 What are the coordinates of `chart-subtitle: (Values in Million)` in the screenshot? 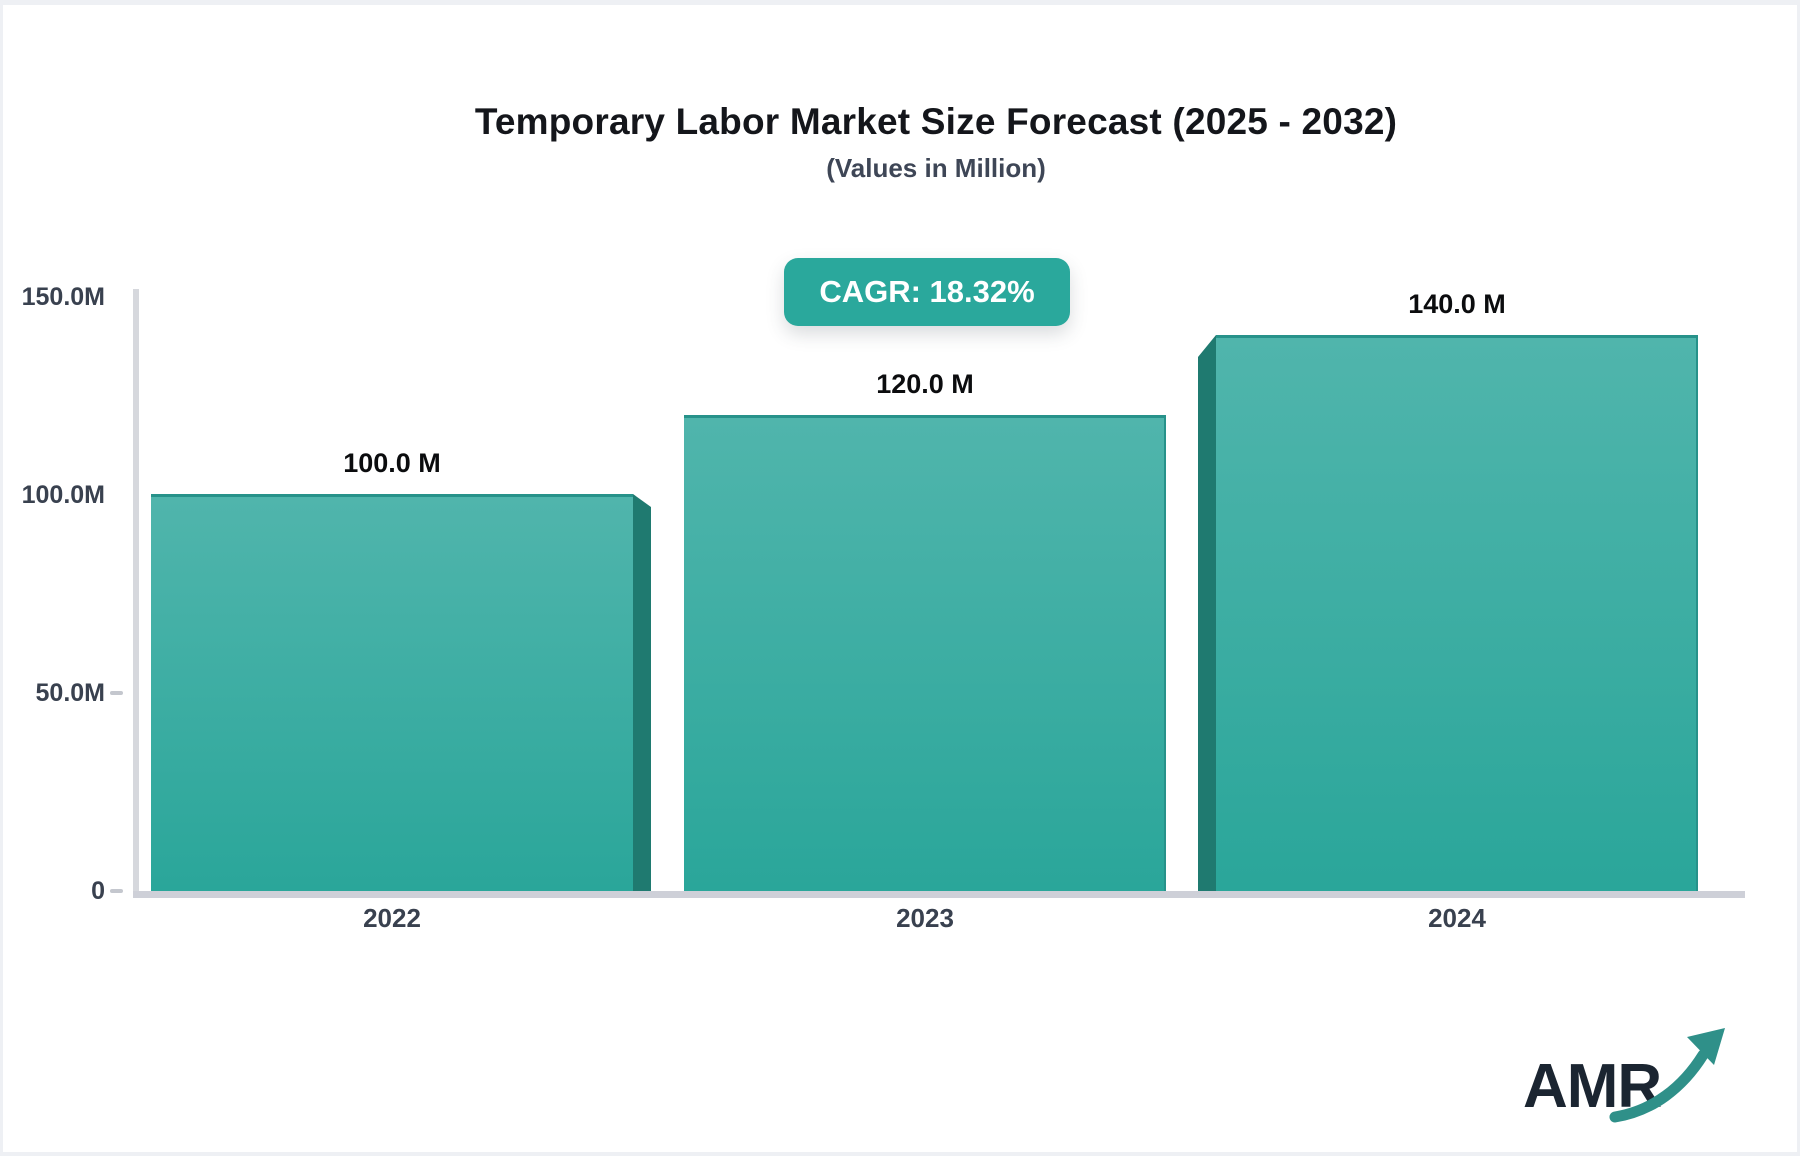 It's located at (936, 168).